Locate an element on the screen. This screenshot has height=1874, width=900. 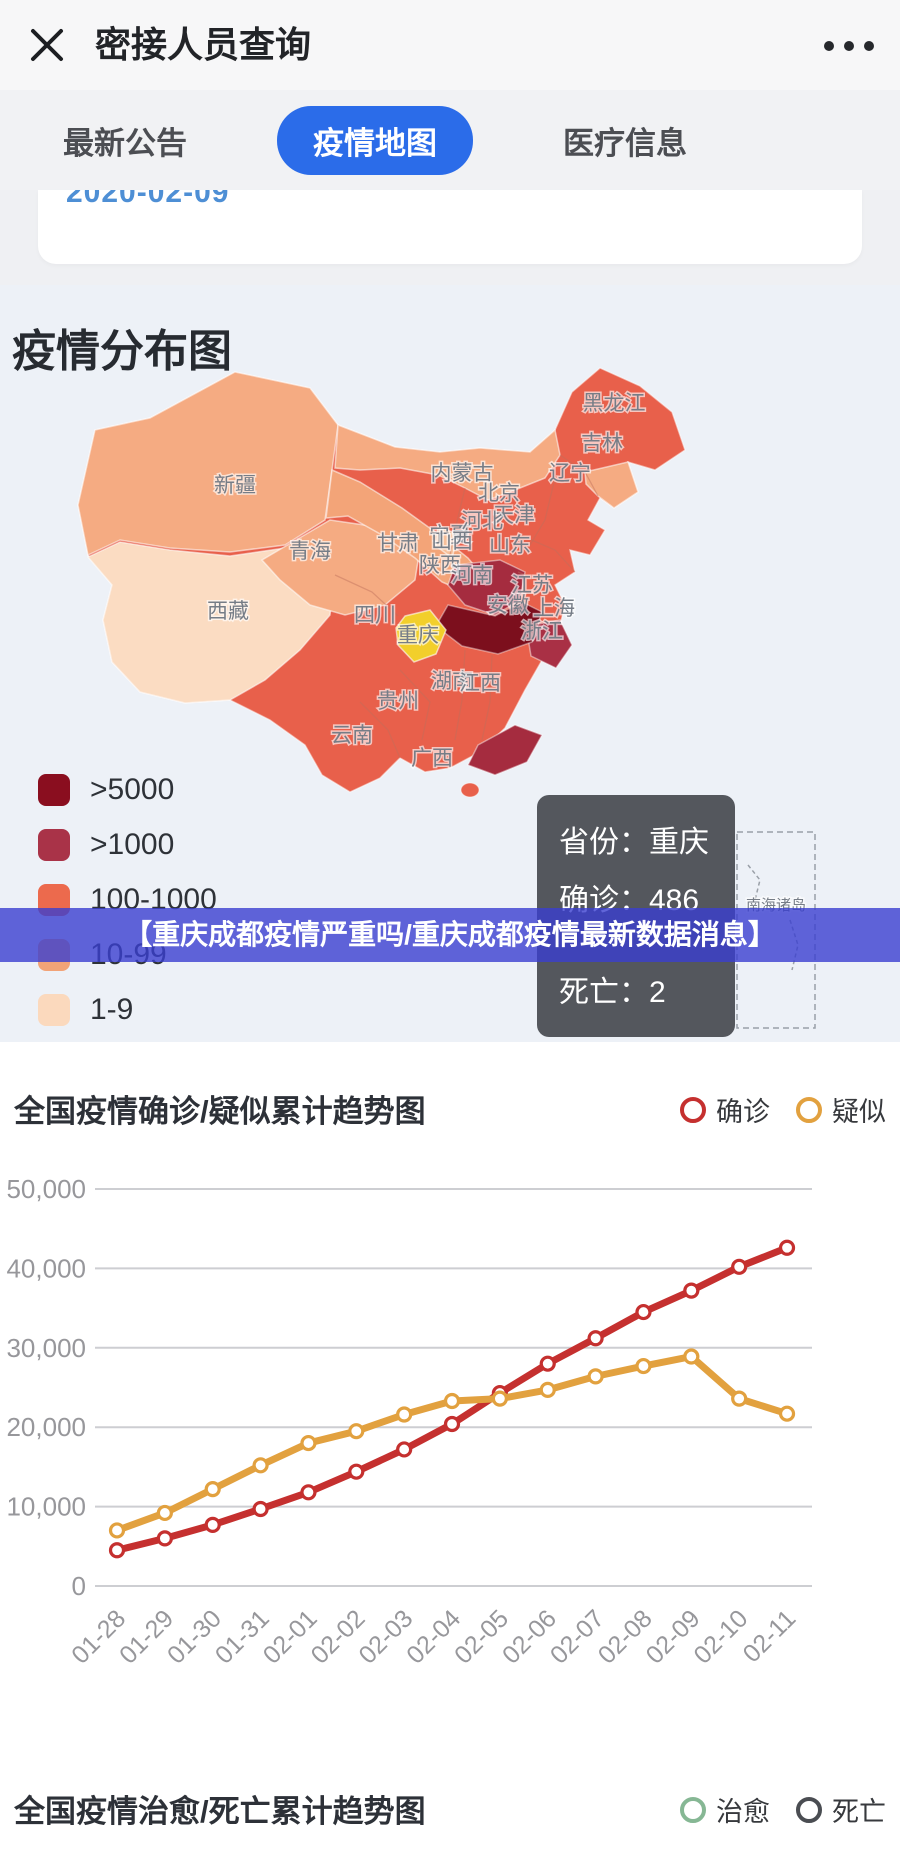
region-xizang is located at coordinates (211, 622).